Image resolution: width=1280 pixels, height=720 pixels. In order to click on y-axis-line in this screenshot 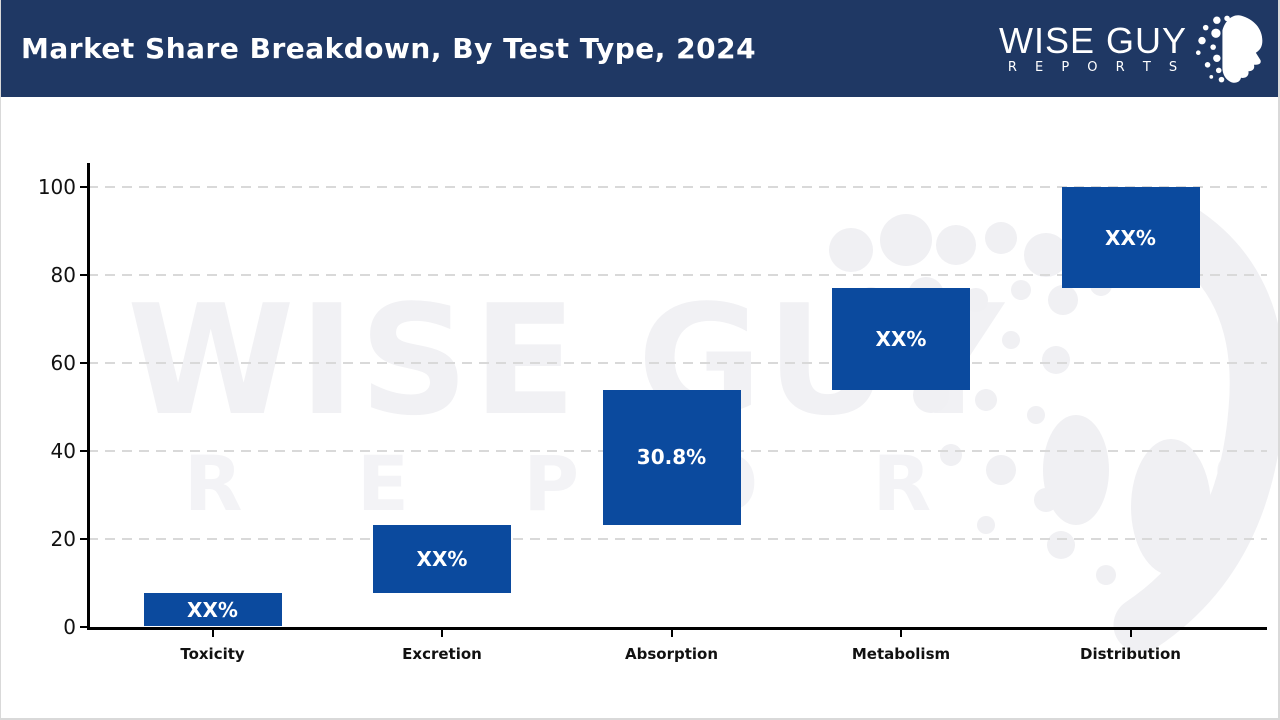, I will do `click(88, 396)`.